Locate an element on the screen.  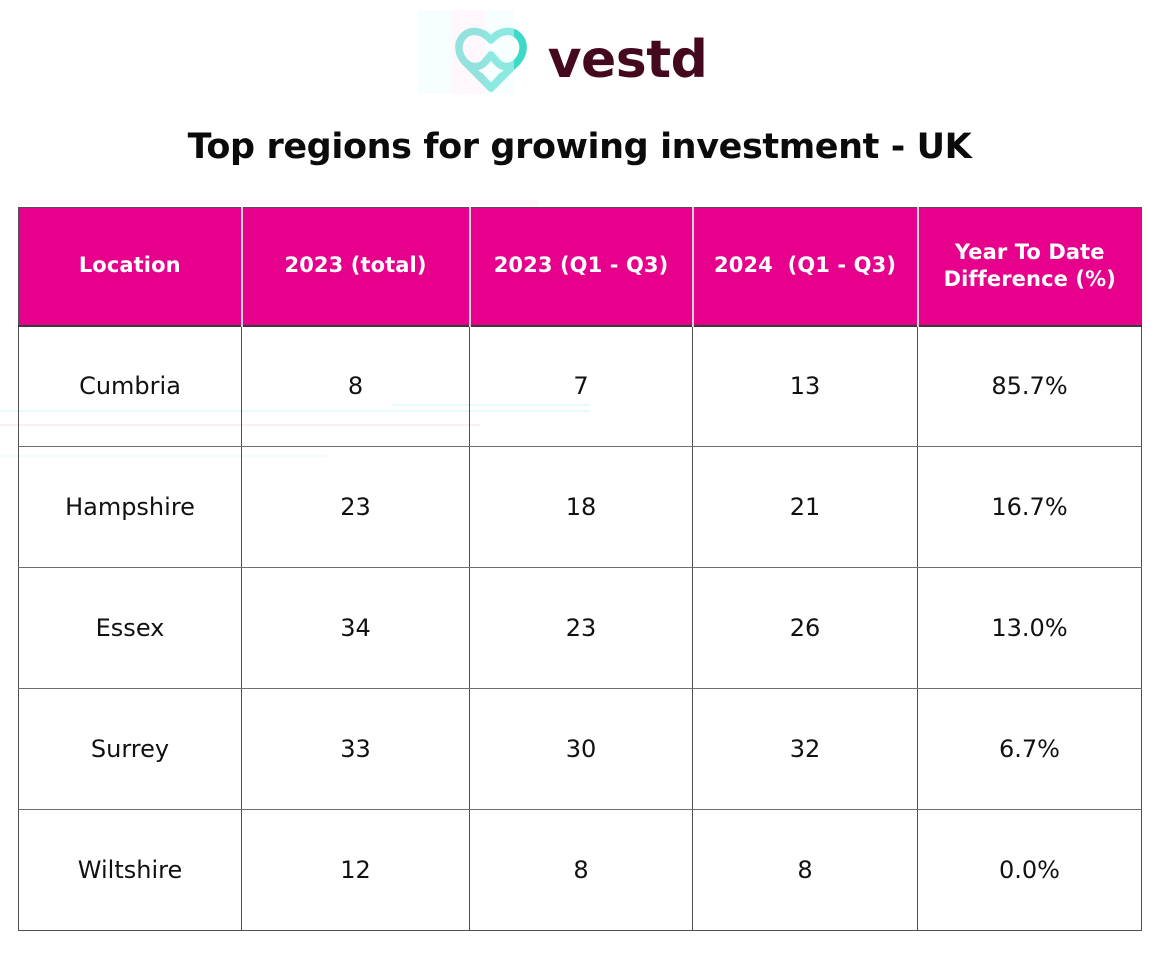
column-header-2024-q1-q3: 2024 (Q1 - Q3) is located at coordinates (805, 266).